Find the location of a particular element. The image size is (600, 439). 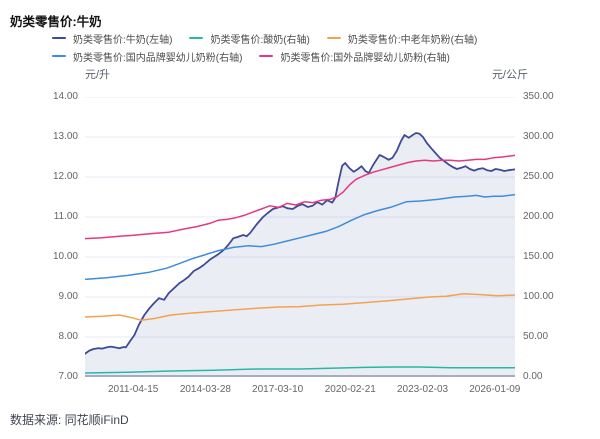

x-axis-tick: 2011-04-15 is located at coordinates (133, 389).